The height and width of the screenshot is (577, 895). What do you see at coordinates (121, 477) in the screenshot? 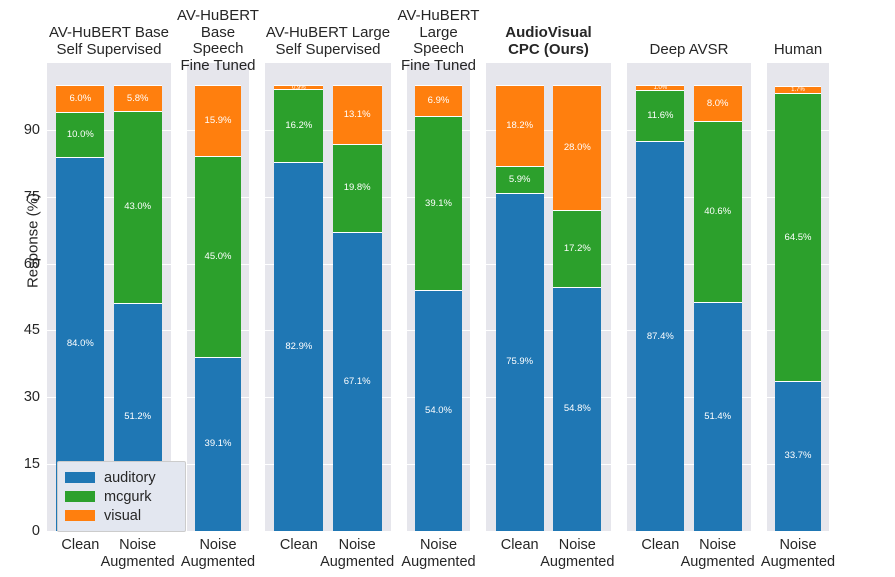
I see `legend-item-auditory: auditory` at bounding box center [121, 477].